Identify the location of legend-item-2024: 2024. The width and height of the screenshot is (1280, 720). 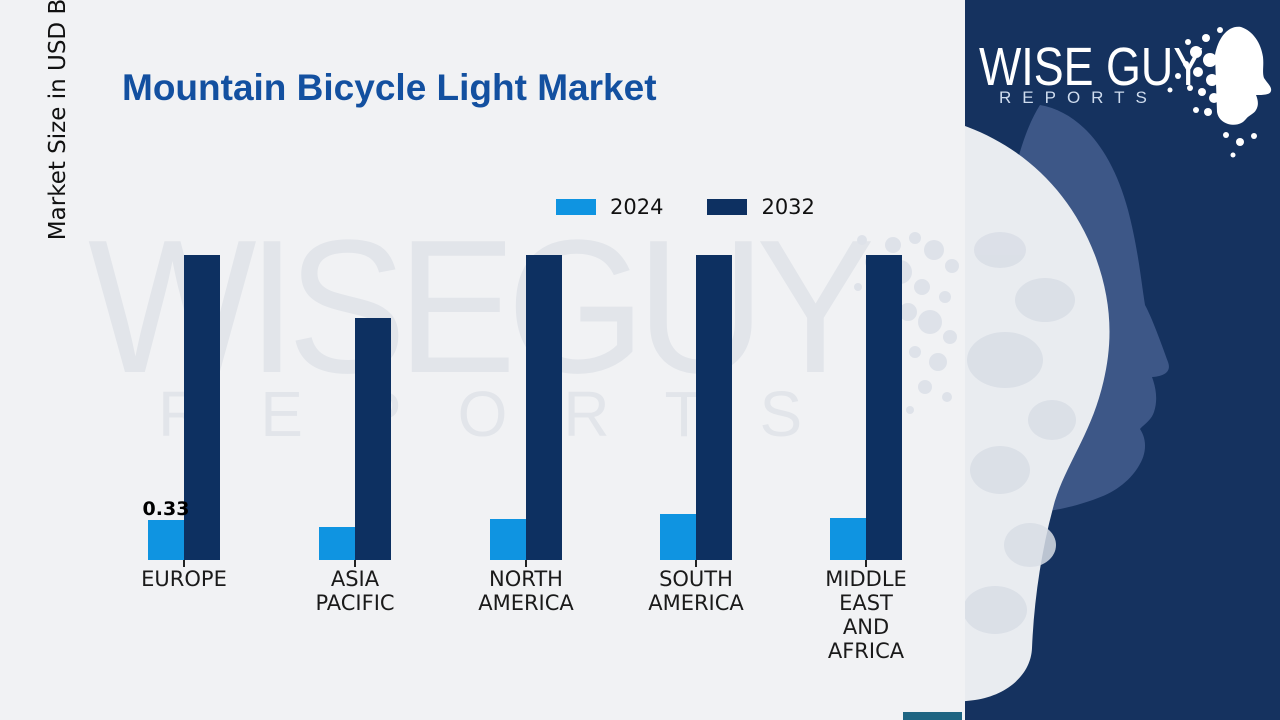
(609, 207).